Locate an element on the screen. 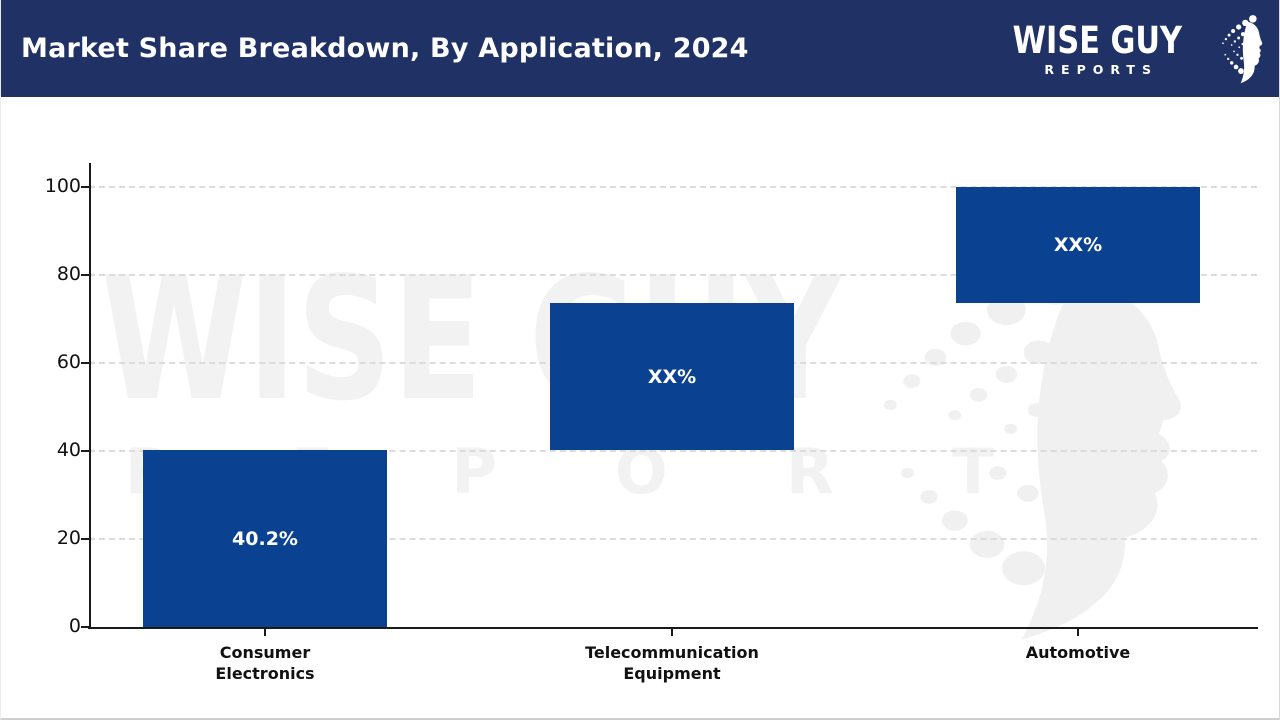 This screenshot has height=720, width=1280. y-tick-label: 20 is located at coordinates (68, 538).